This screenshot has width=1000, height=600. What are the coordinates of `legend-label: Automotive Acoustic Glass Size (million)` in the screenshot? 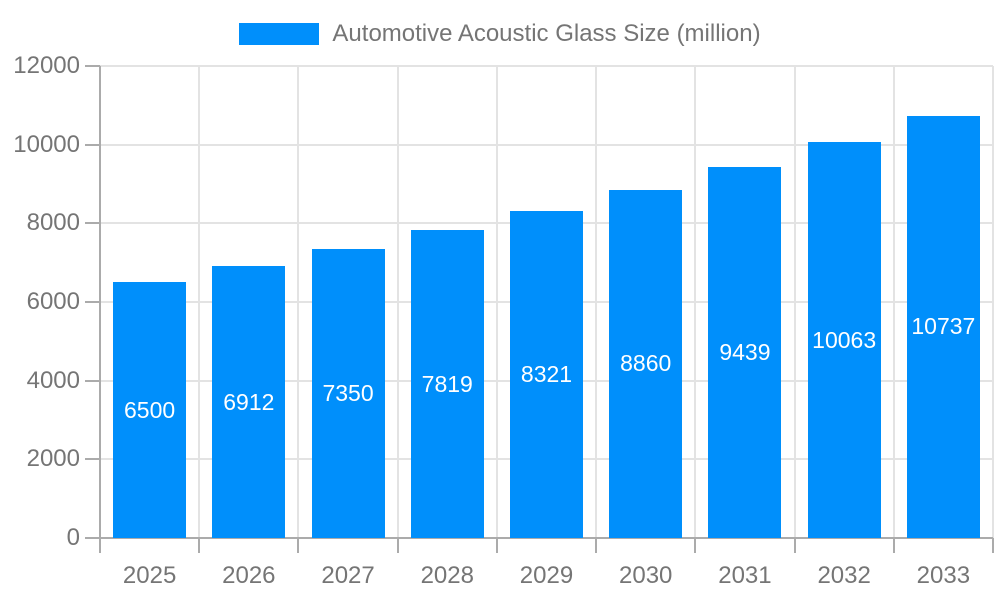 It's located at (546, 33).